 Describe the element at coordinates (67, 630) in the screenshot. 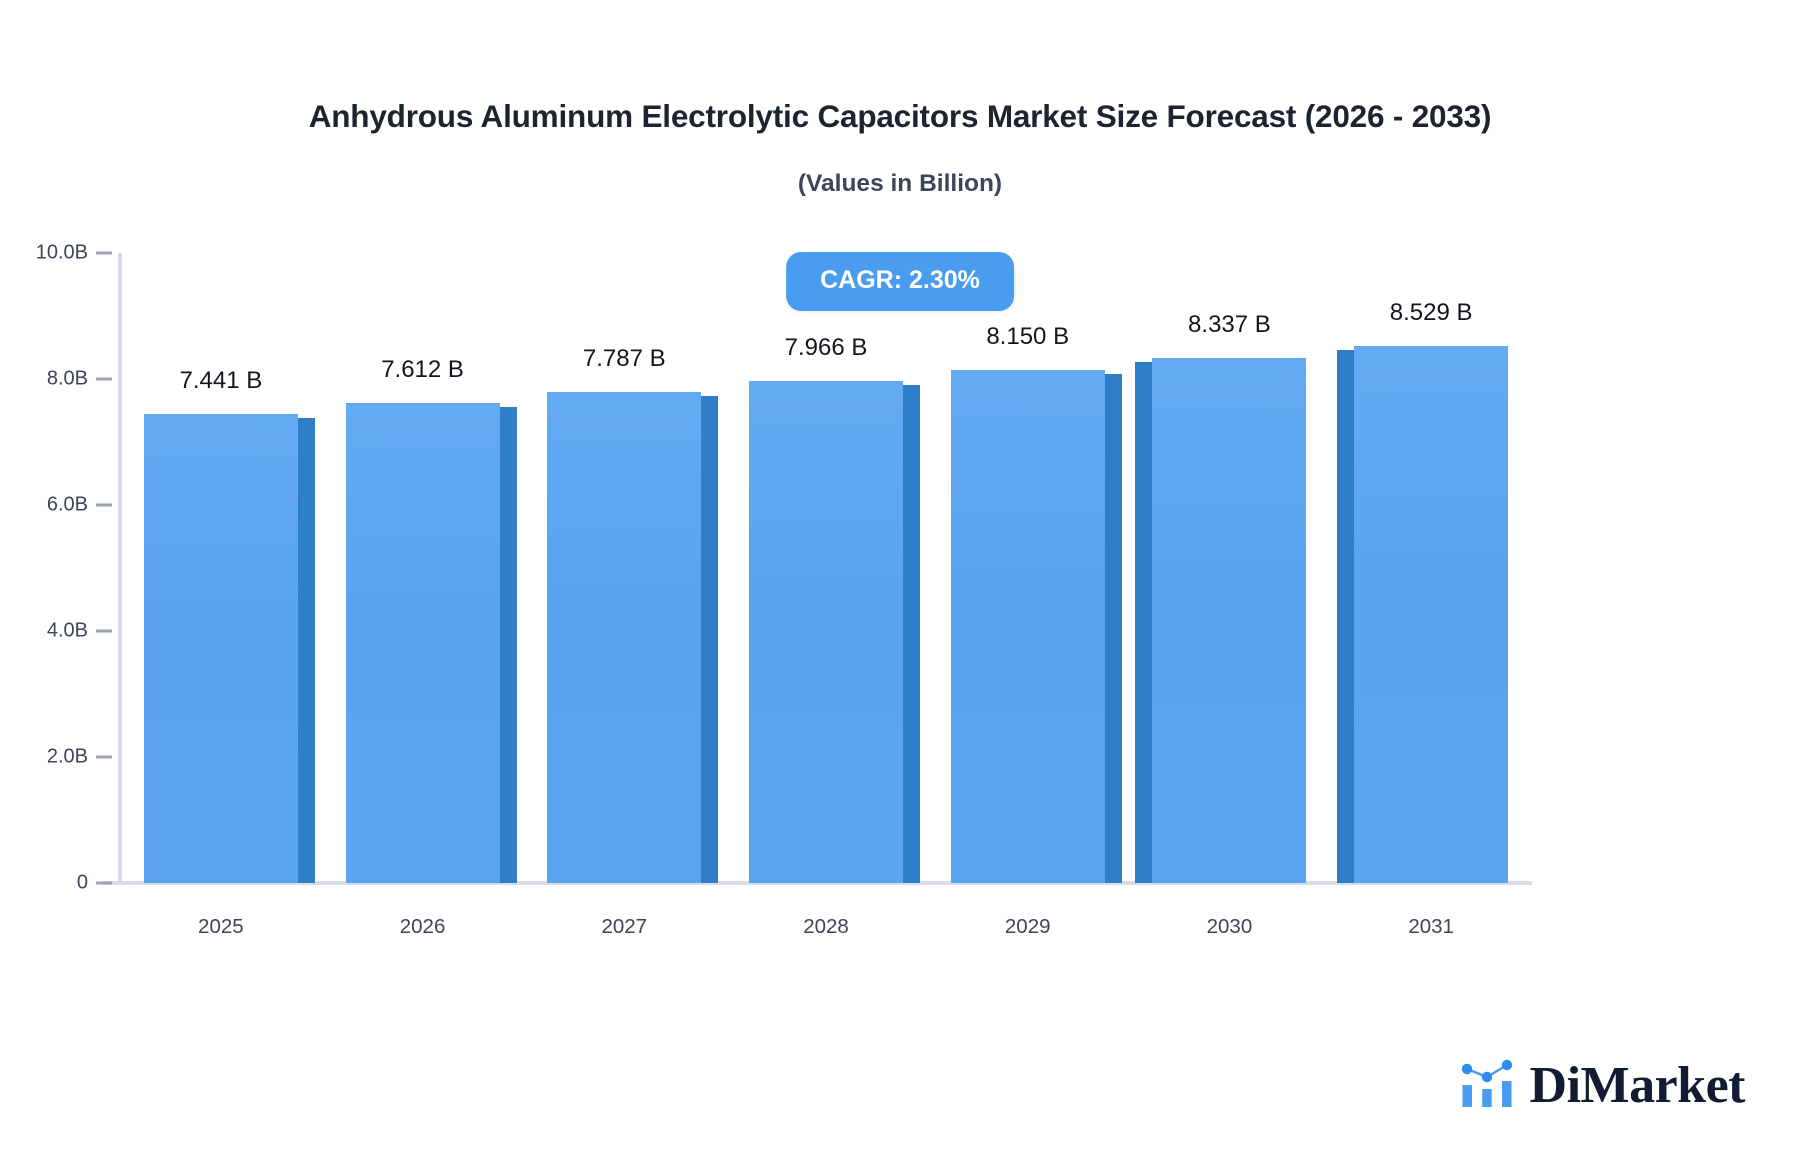

I see `y-tick-label: 4.0B` at that location.